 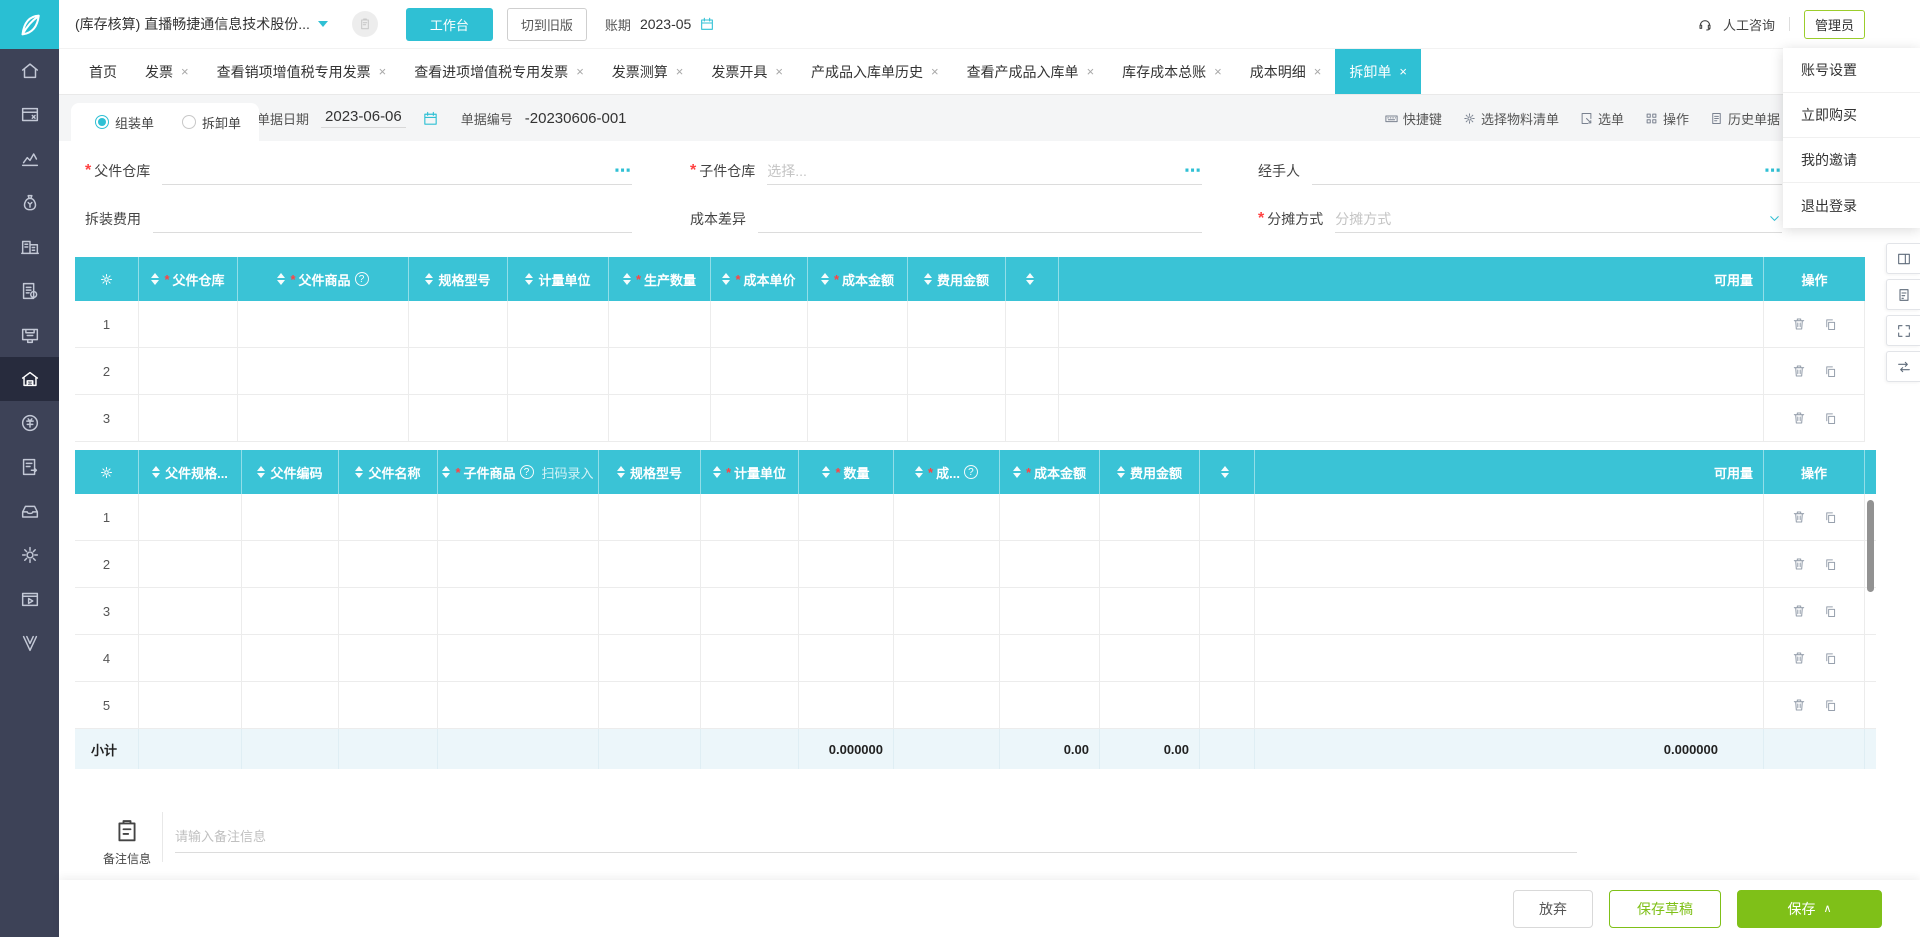 What do you see at coordinates (29, 291) in the screenshot?
I see `sidebar-item-report` at bounding box center [29, 291].